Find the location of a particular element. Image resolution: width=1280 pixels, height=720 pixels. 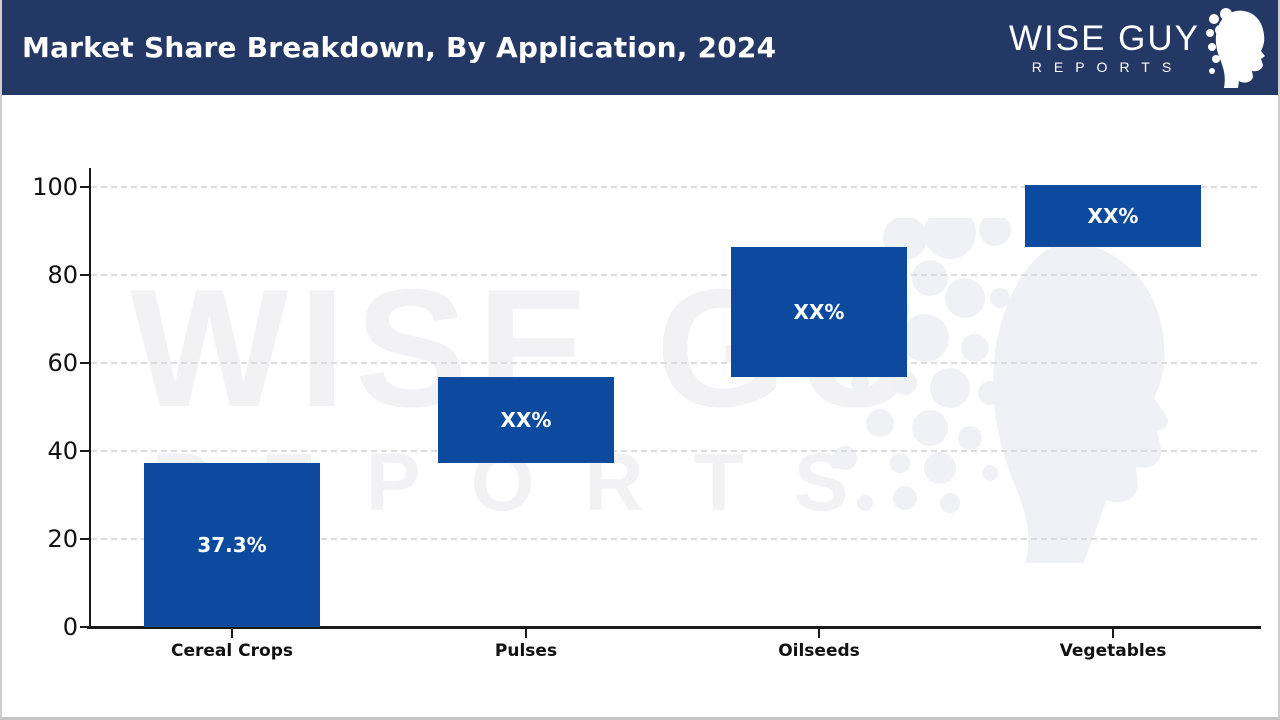

y-axis-line is located at coordinates (90, 398).